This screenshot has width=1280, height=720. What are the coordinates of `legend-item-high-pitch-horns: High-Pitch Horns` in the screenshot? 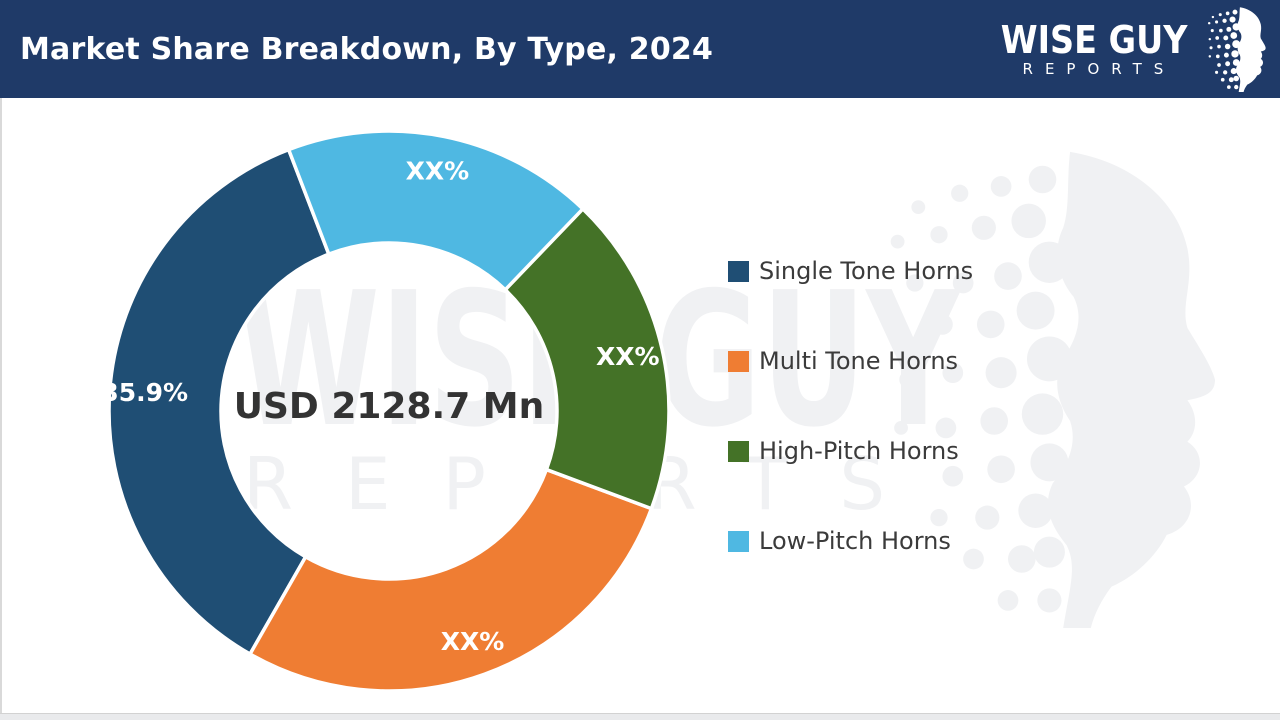 It's located at (850, 451).